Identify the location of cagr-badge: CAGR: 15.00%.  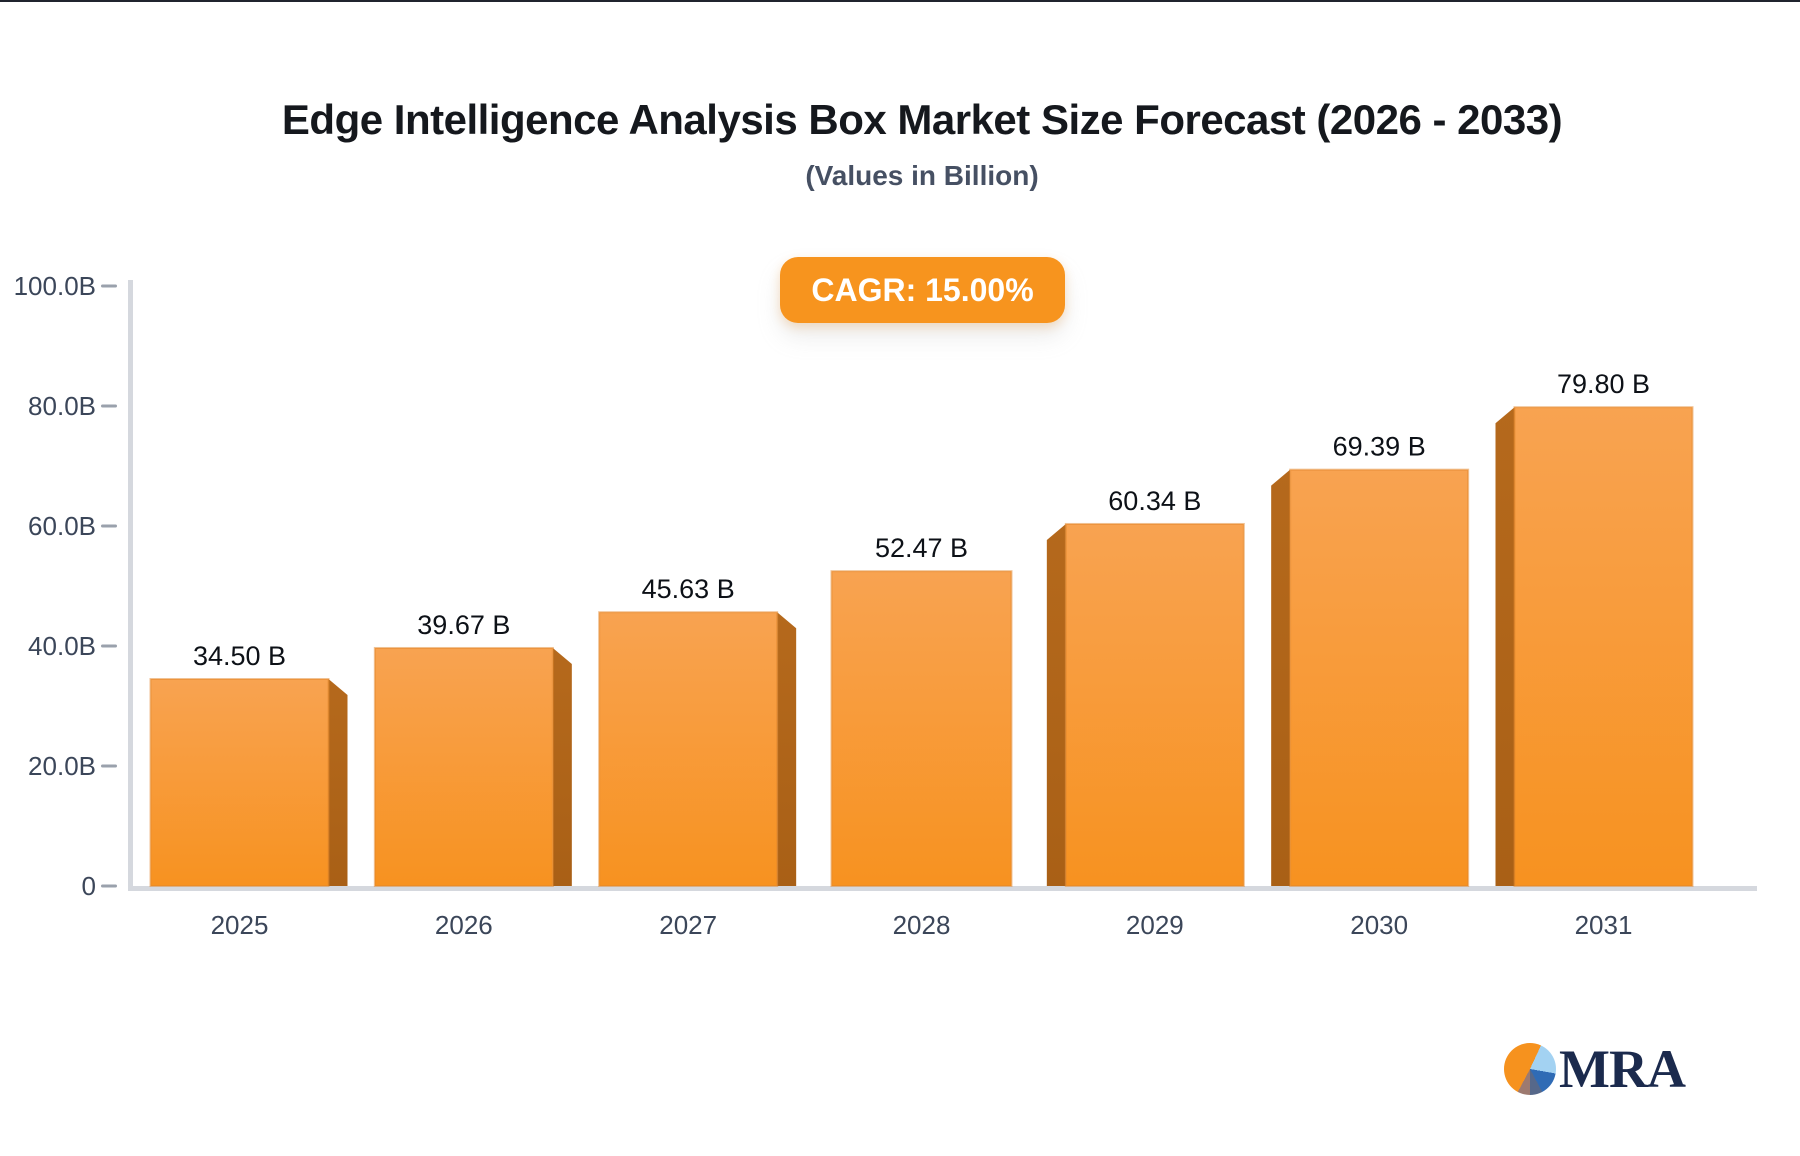
(922, 290).